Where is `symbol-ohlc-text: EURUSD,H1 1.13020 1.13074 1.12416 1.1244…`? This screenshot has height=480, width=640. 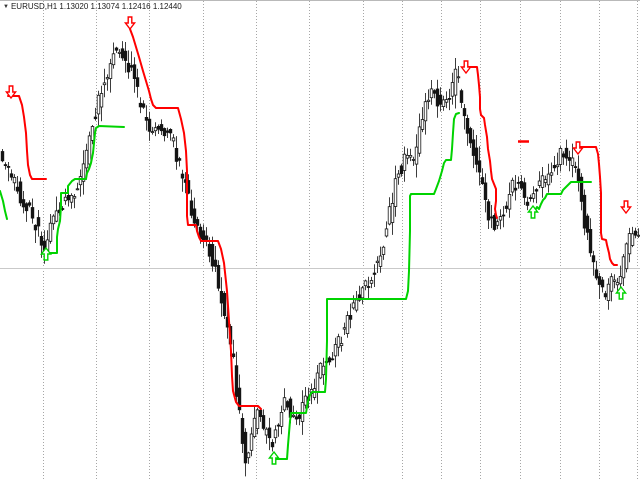
symbol-ohlc-text: EURUSD,H1 1.13020 1.13074 1.12416 1.1244… is located at coordinates (96, 6).